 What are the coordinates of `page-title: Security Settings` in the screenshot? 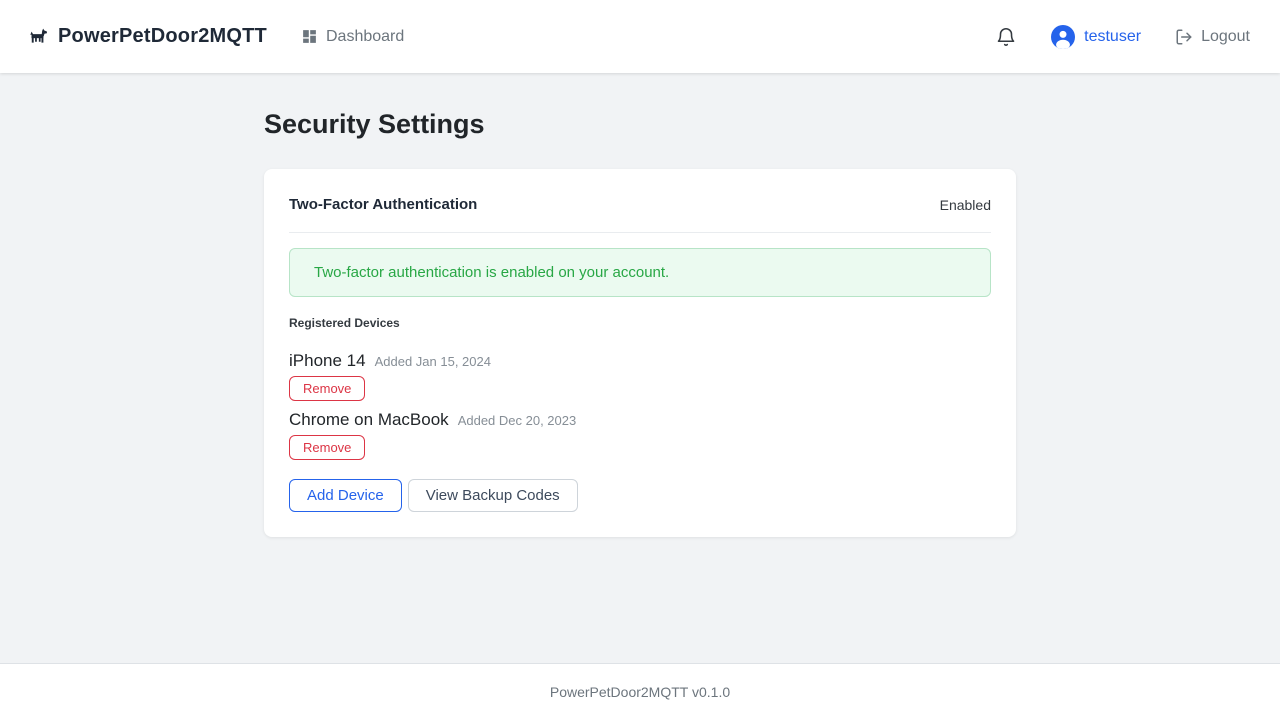 It's located at (374, 124).